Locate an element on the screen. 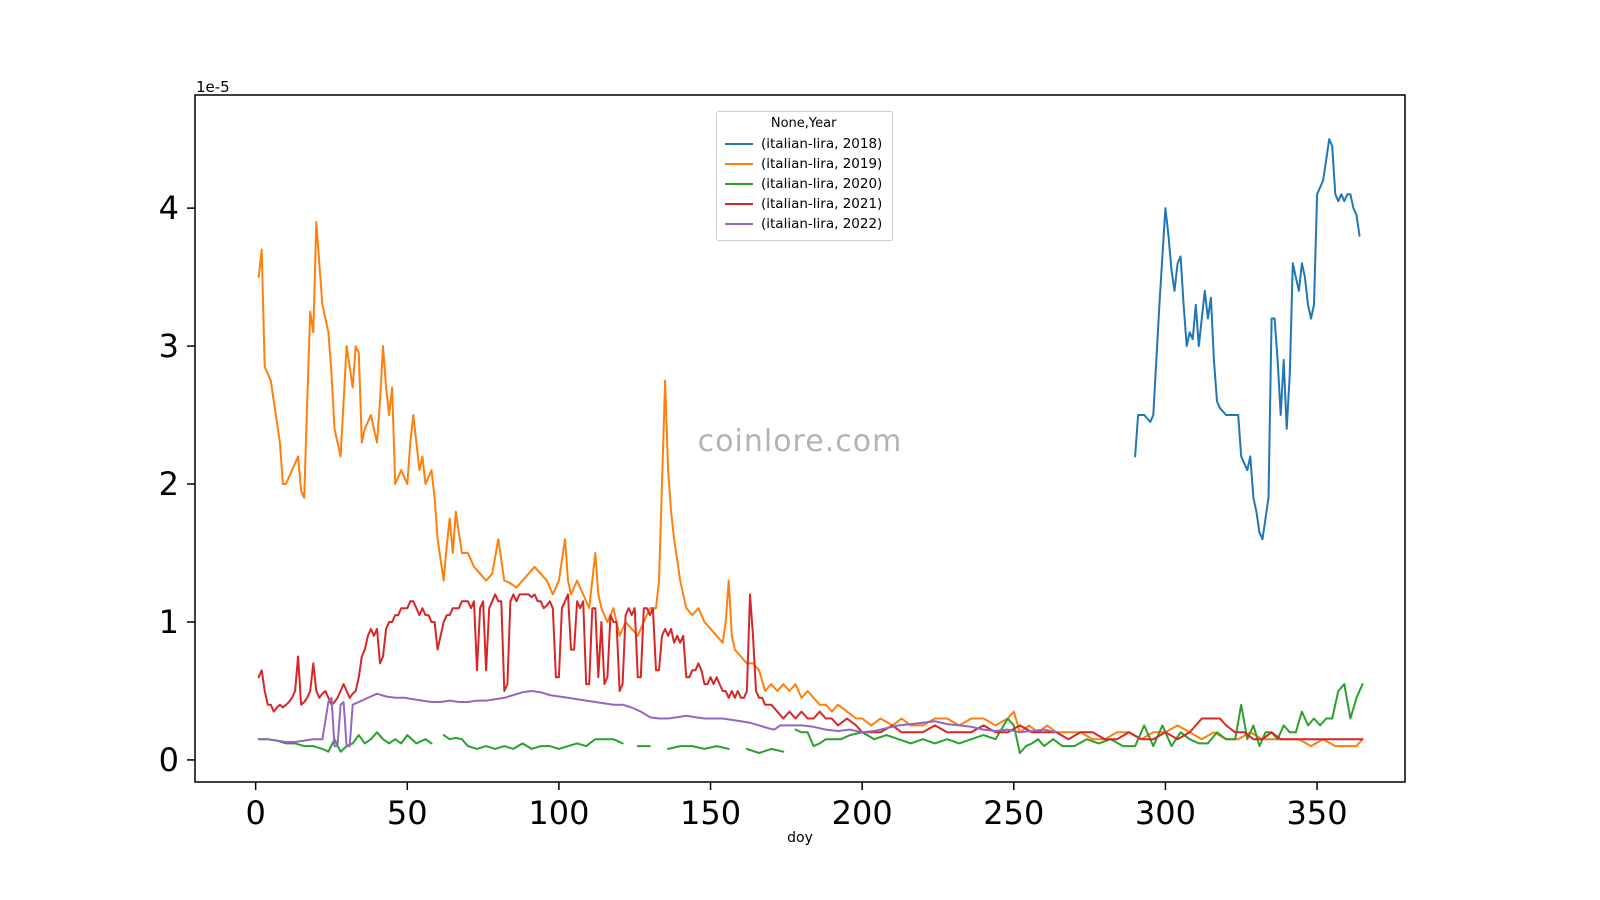 The height and width of the screenshot is (900, 1600). y-tick-label: 0 is located at coordinates (169, 760).